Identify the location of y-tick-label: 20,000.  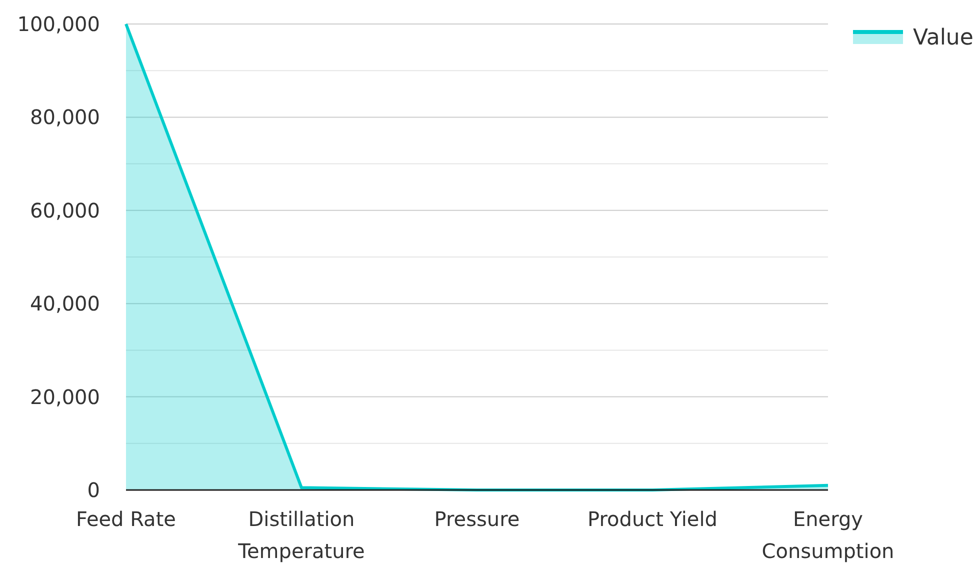
(65, 396).